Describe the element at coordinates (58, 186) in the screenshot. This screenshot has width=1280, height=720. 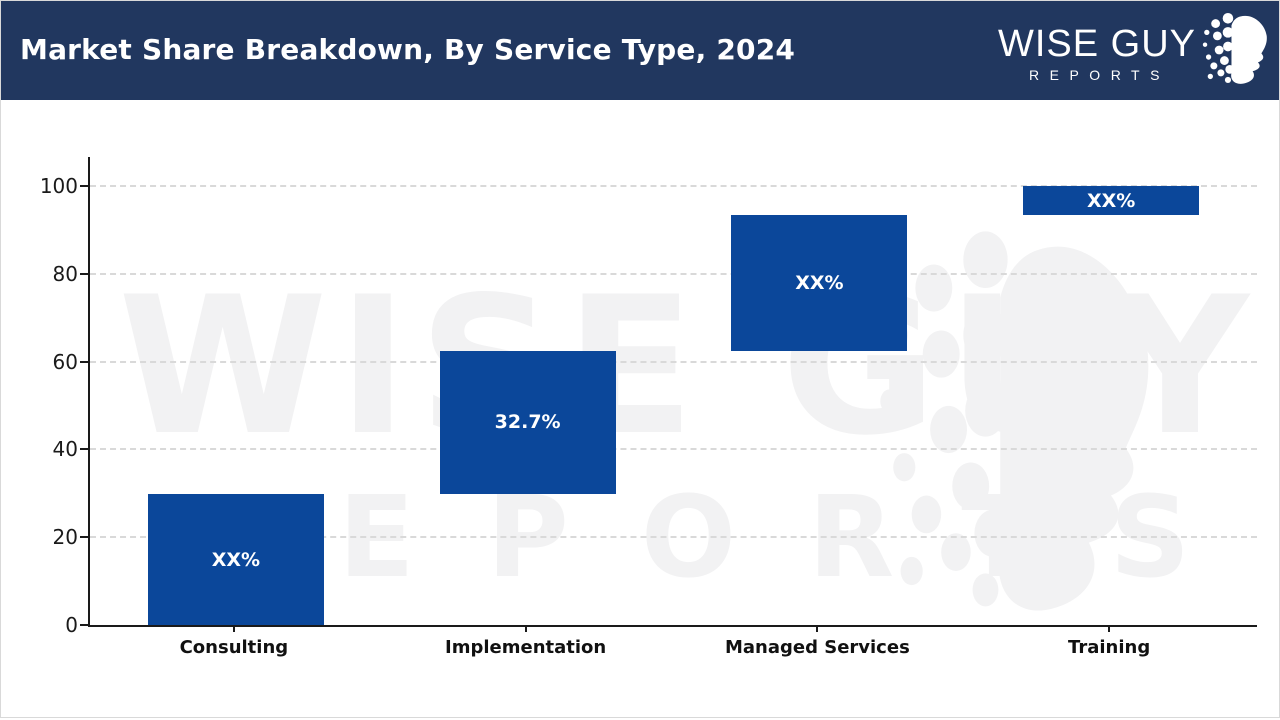
I see `y-axis-tick-label: 100` at that location.